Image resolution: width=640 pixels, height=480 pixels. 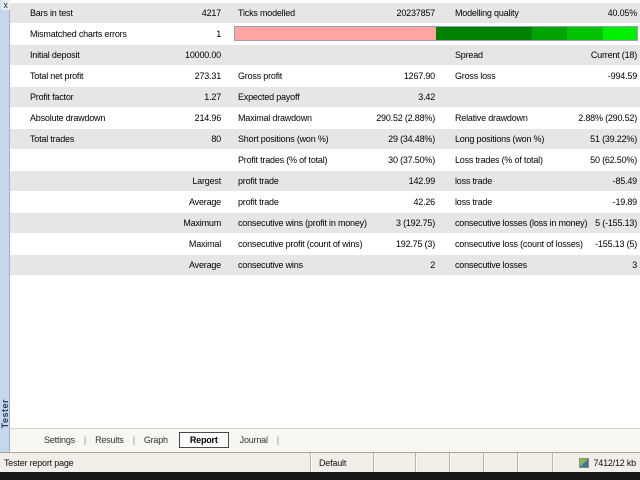 What do you see at coordinates (469, 55) in the screenshot?
I see `stat-label: Spread` at bounding box center [469, 55].